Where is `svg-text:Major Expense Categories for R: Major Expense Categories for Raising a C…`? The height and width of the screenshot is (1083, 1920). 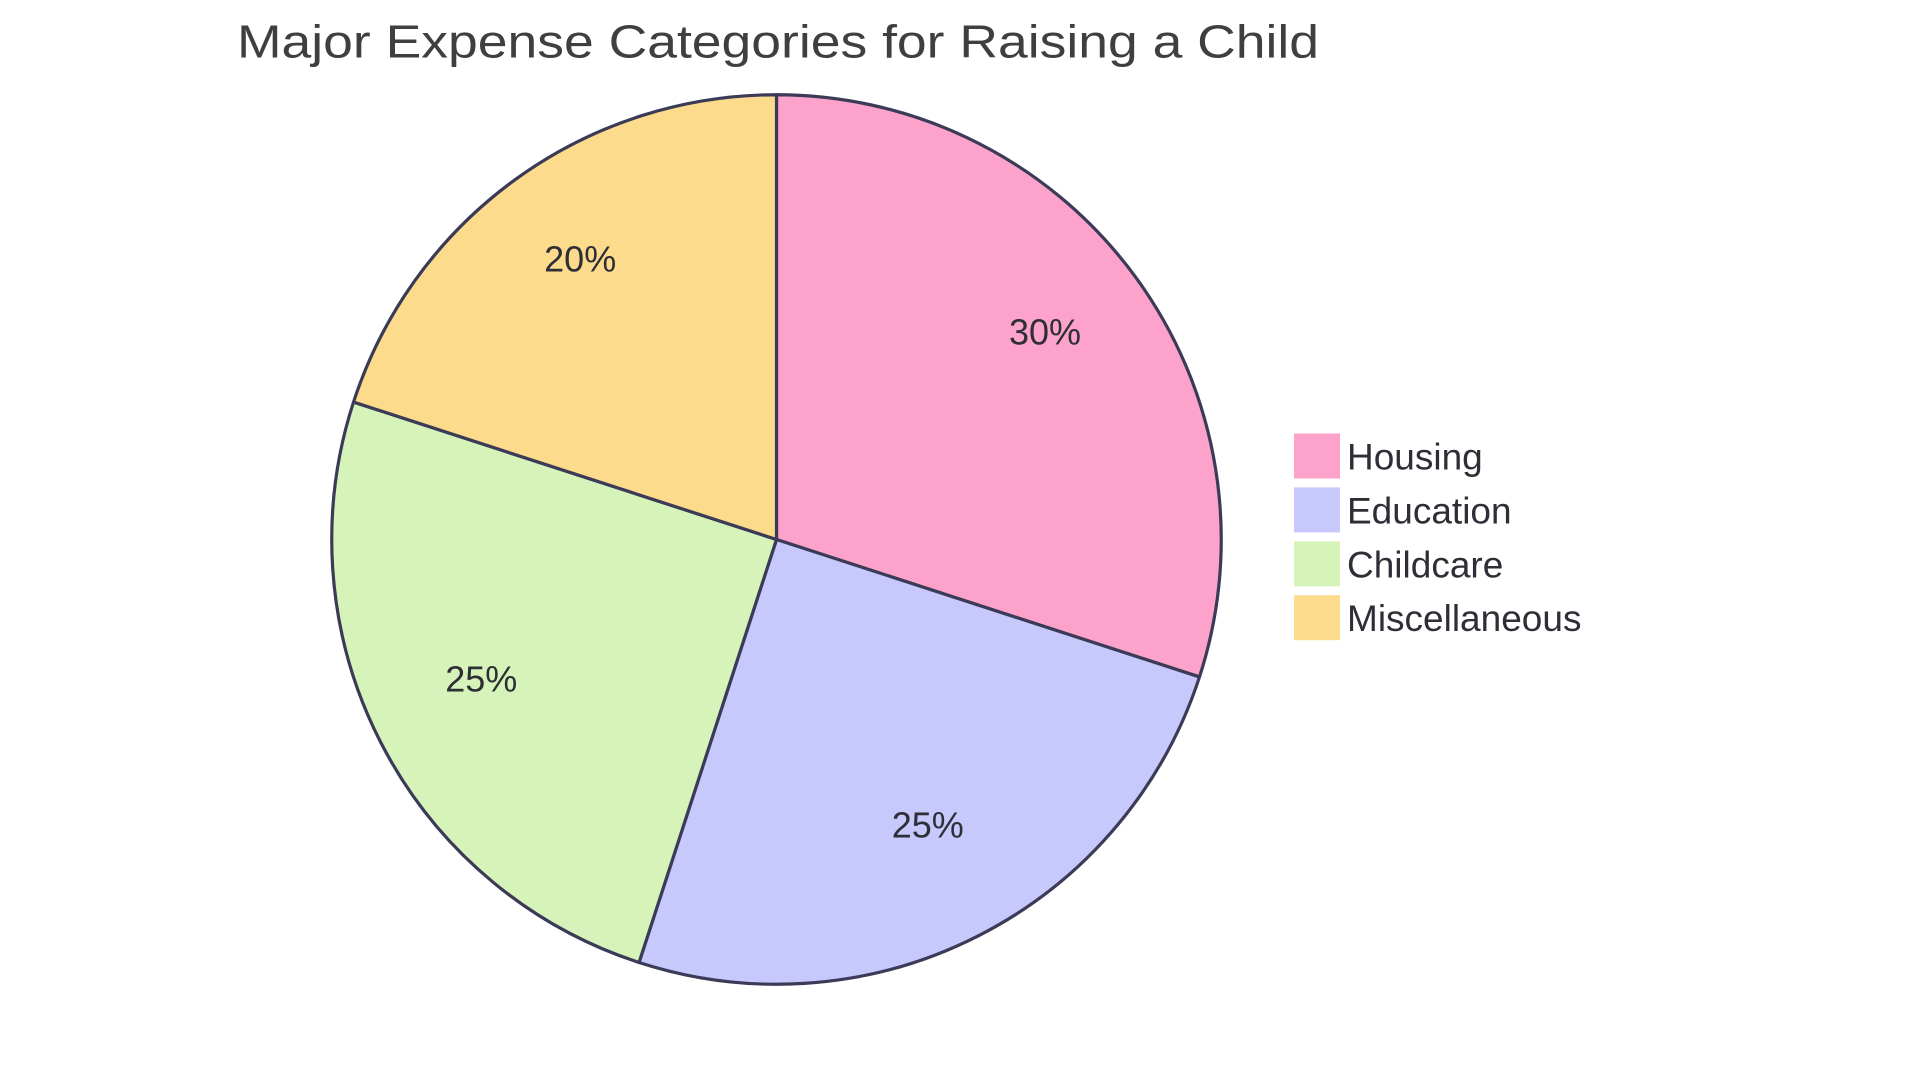
svg-text:Major Expense Categories for R: Major Expense Categories for Raising a C… is located at coordinates (778, 42).